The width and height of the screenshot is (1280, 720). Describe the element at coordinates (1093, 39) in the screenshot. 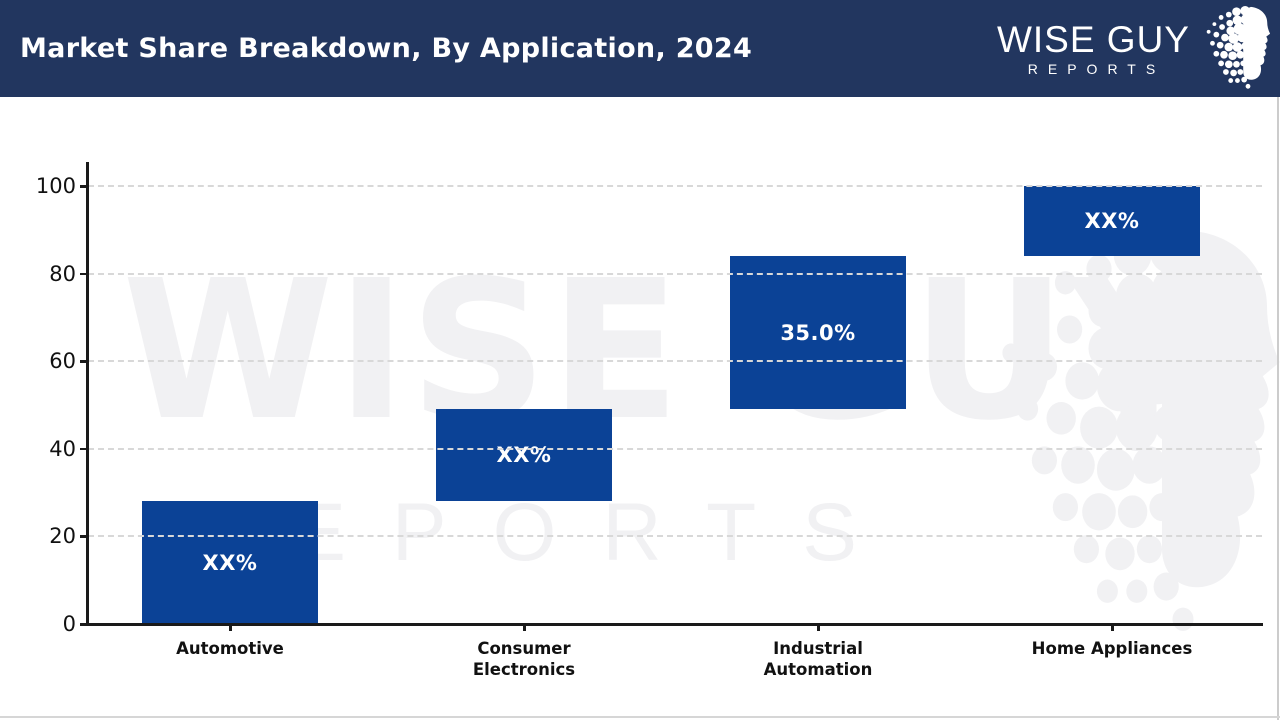

I see `brand-name: WISE GUY` at that location.